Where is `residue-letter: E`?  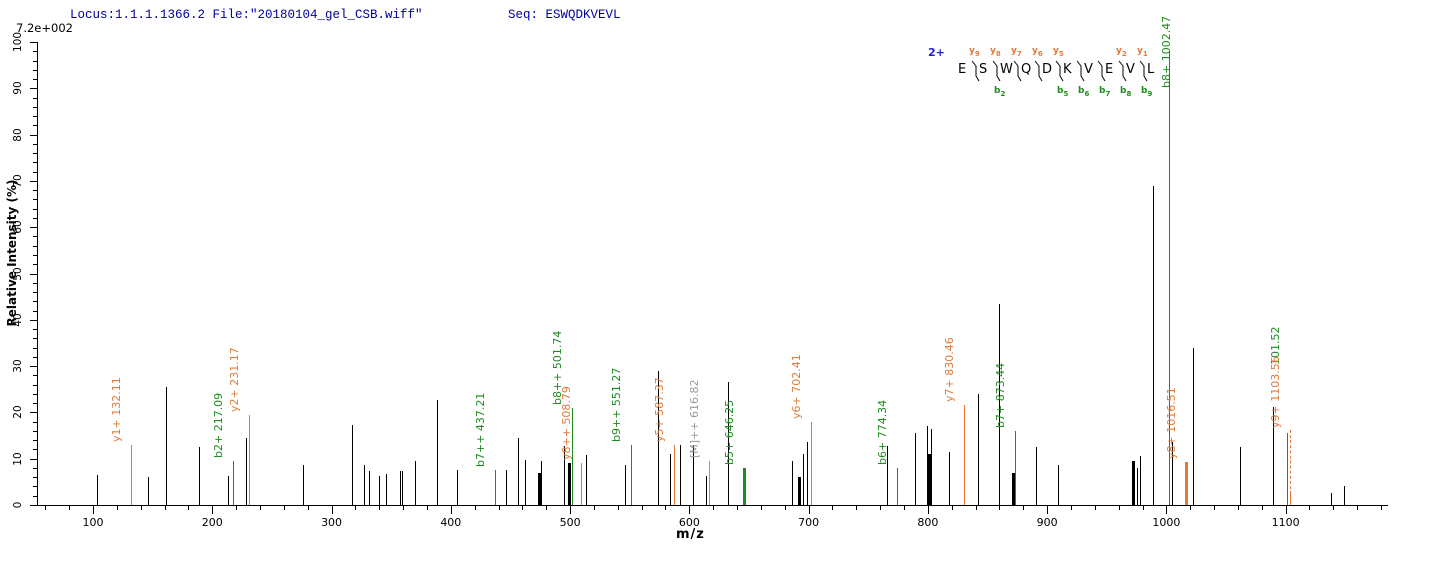
residue-letter: E is located at coordinates (1109, 69).